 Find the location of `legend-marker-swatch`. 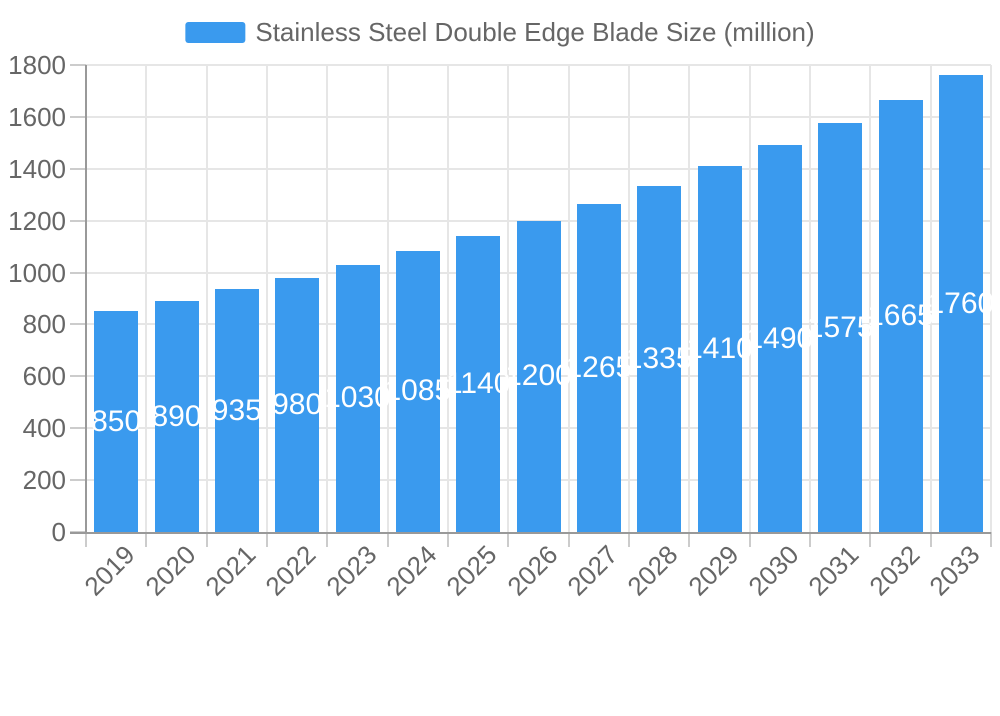

legend-marker-swatch is located at coordinates (215, 32).